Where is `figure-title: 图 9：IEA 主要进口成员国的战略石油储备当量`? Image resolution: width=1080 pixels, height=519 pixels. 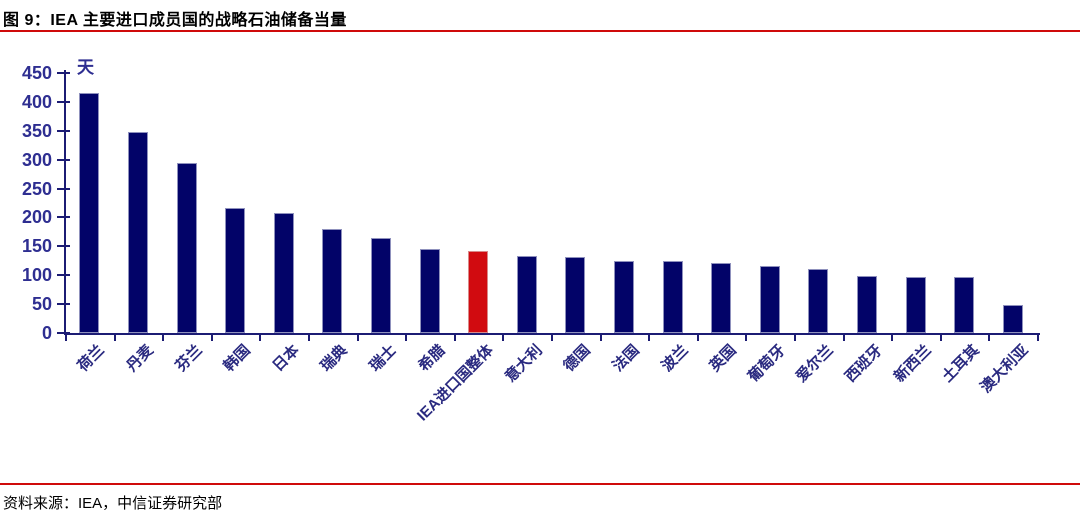 figure-title: 图 9：IEA 主要进口成员国的战略石油储备当量 is located at coordinates (175, 20).